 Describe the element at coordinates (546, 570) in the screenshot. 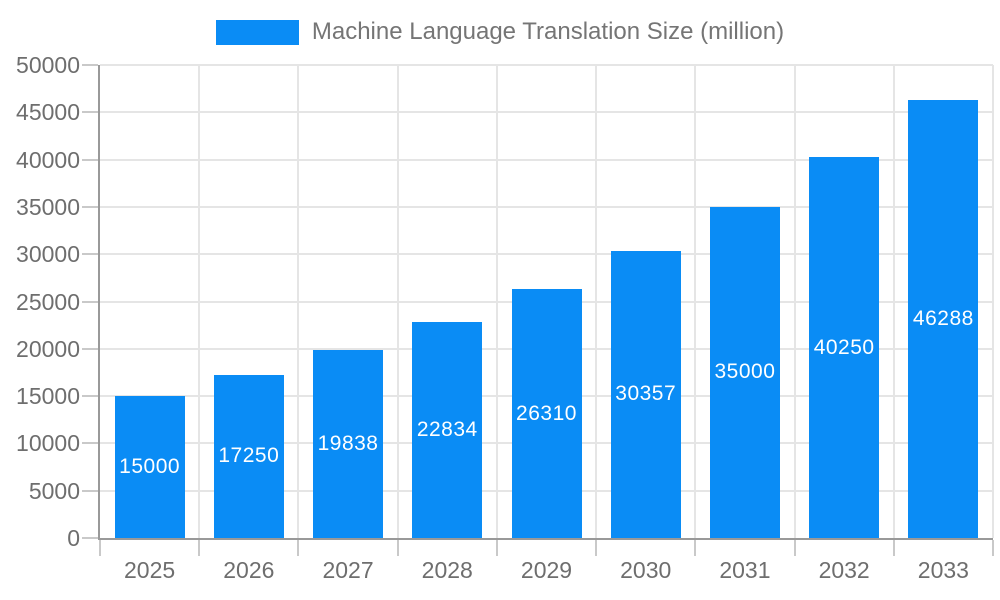

I see `x-tick-label: 2029` at that location.